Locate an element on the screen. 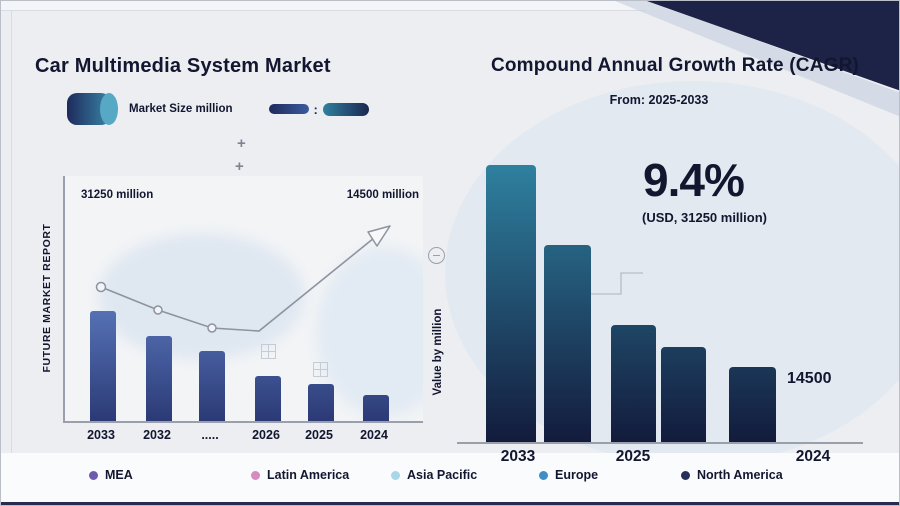 The height and width of the screenshot is (506, 900). value-axis-label: Value by million is located at coordinates (438, 352).